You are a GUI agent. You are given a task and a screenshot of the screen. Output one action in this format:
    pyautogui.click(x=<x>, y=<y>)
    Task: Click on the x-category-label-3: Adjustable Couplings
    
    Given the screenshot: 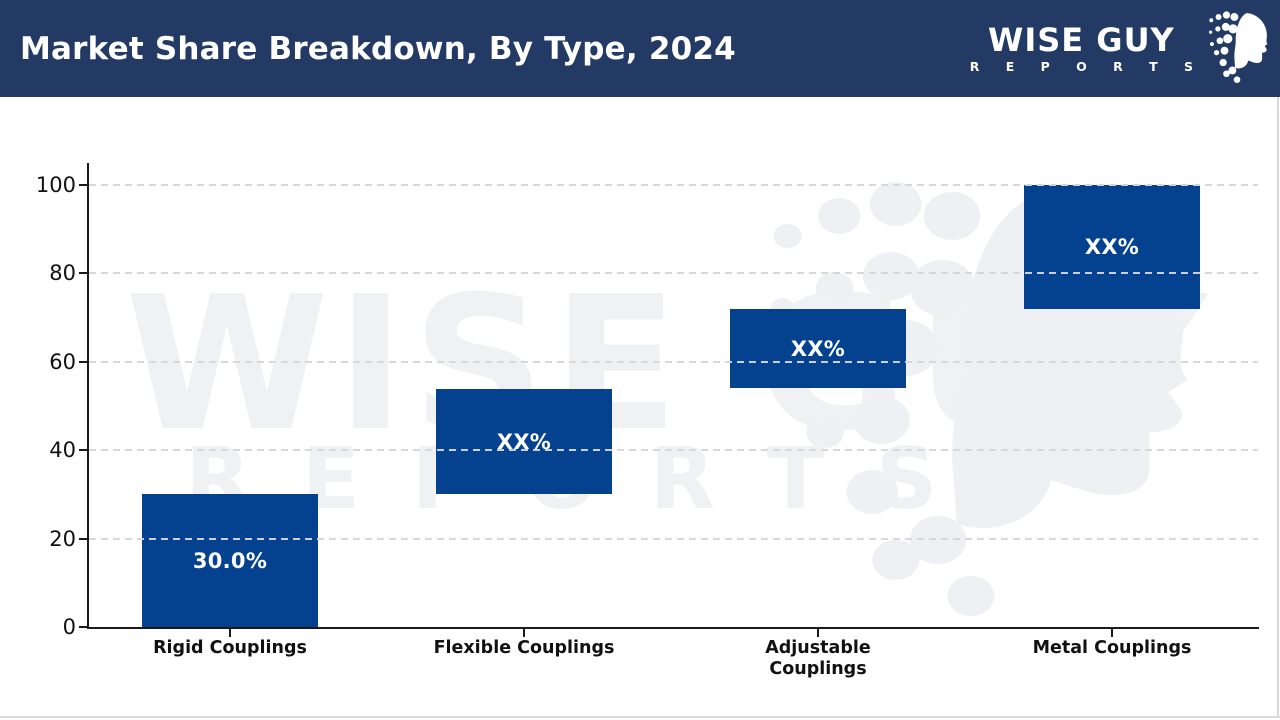 What is the action you would take?
    pyautogui.click(x=818, y=658)
    